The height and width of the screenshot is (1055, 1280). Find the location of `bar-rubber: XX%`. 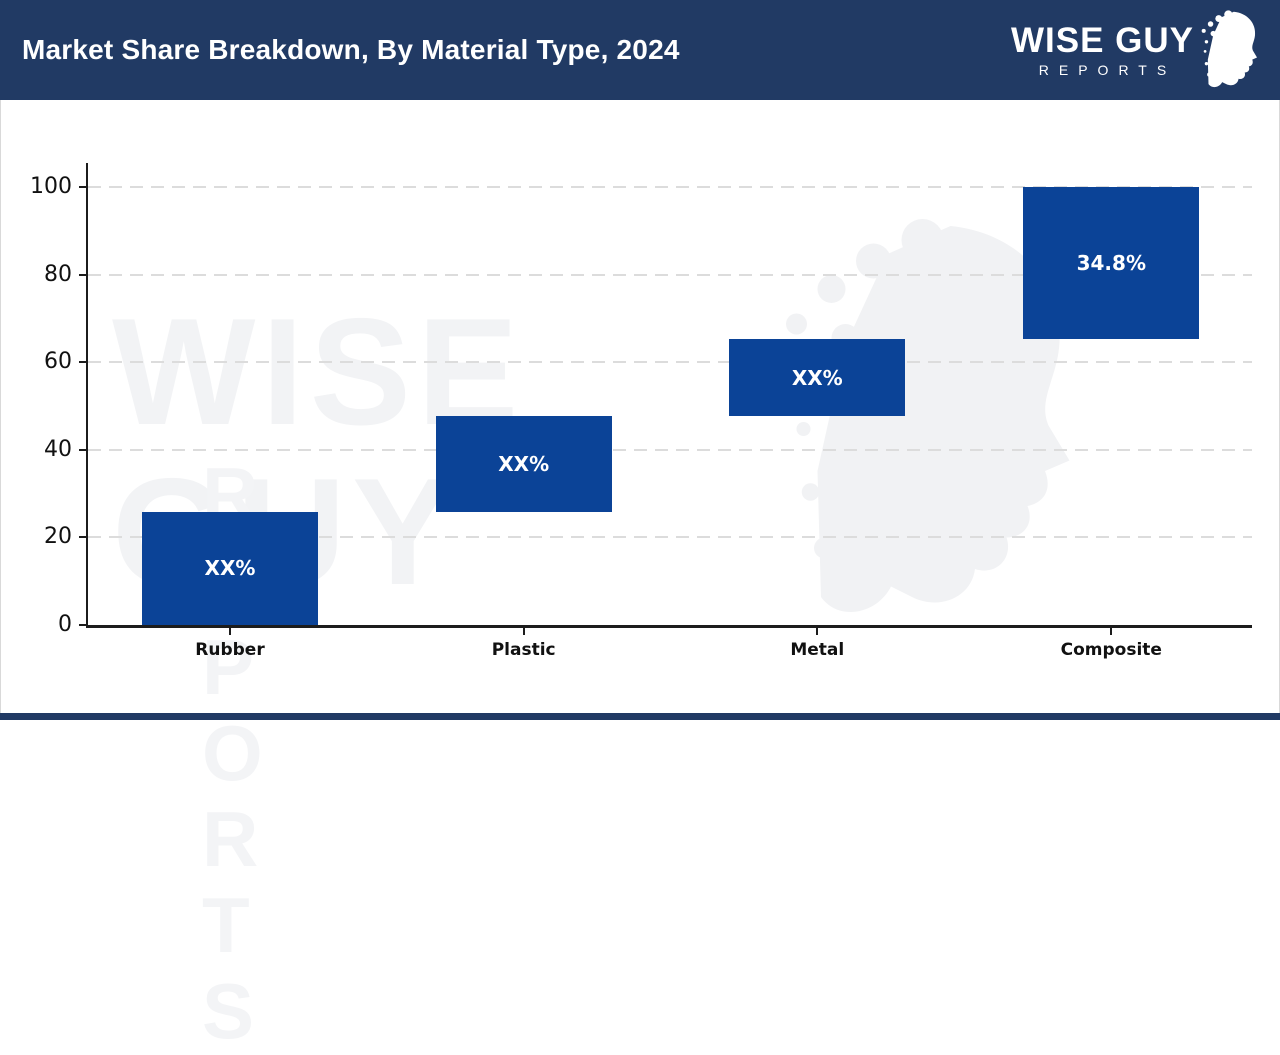

bar-rubber: XX% is located at coordinates (230, 568).